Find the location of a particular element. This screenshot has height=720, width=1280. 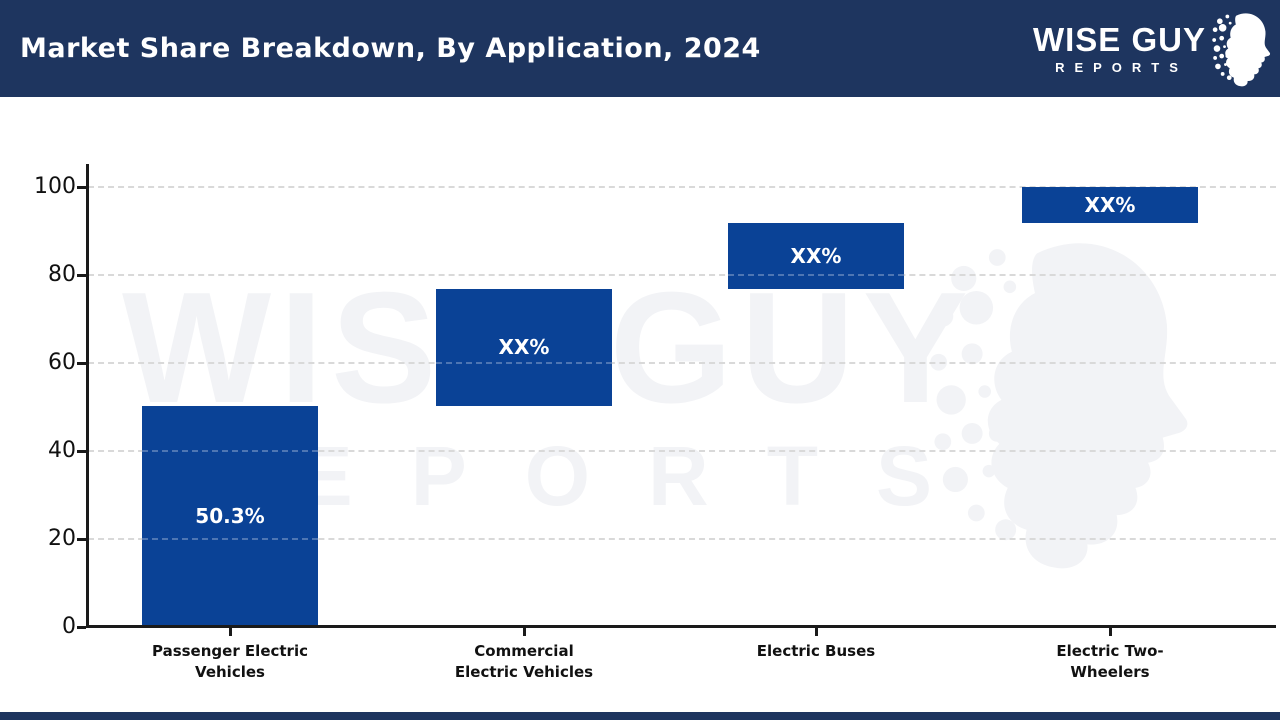

dotted-face-icon is located at coordinates (1241, 50).